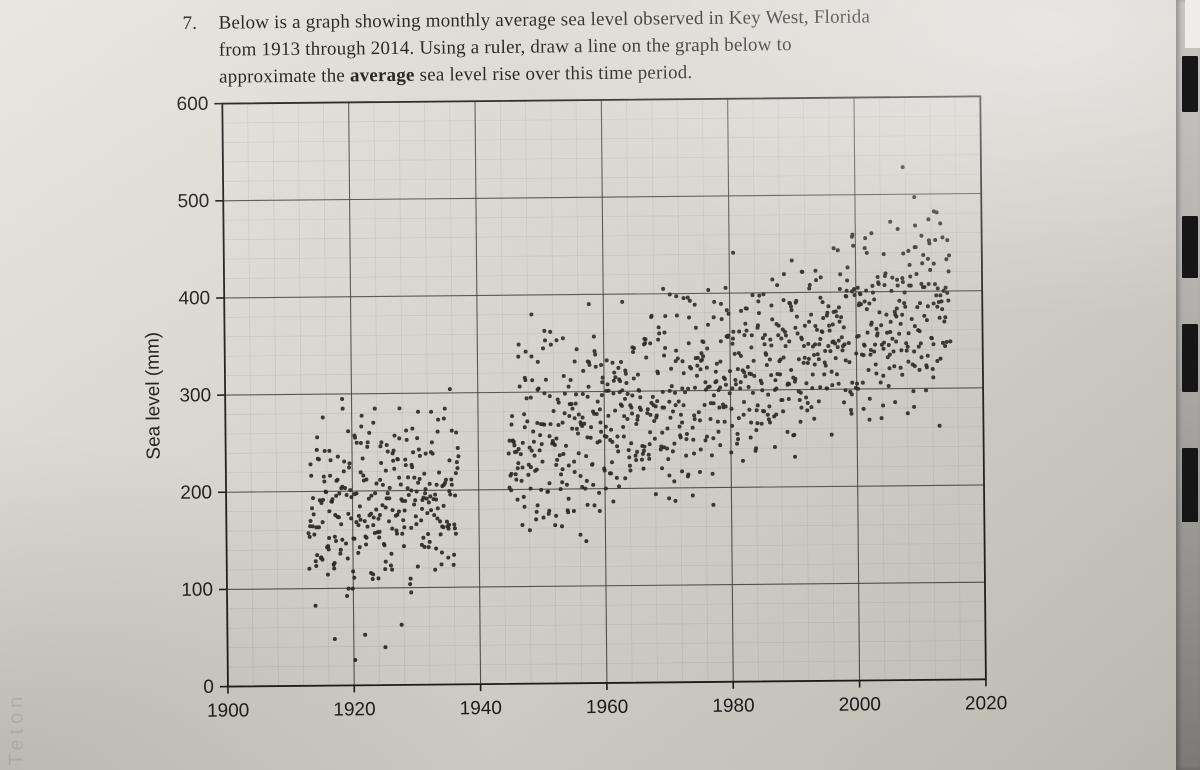 The height and width of the screenshot is (770, 1200). I want to click on svg-text: 1940, so click(481, 708).